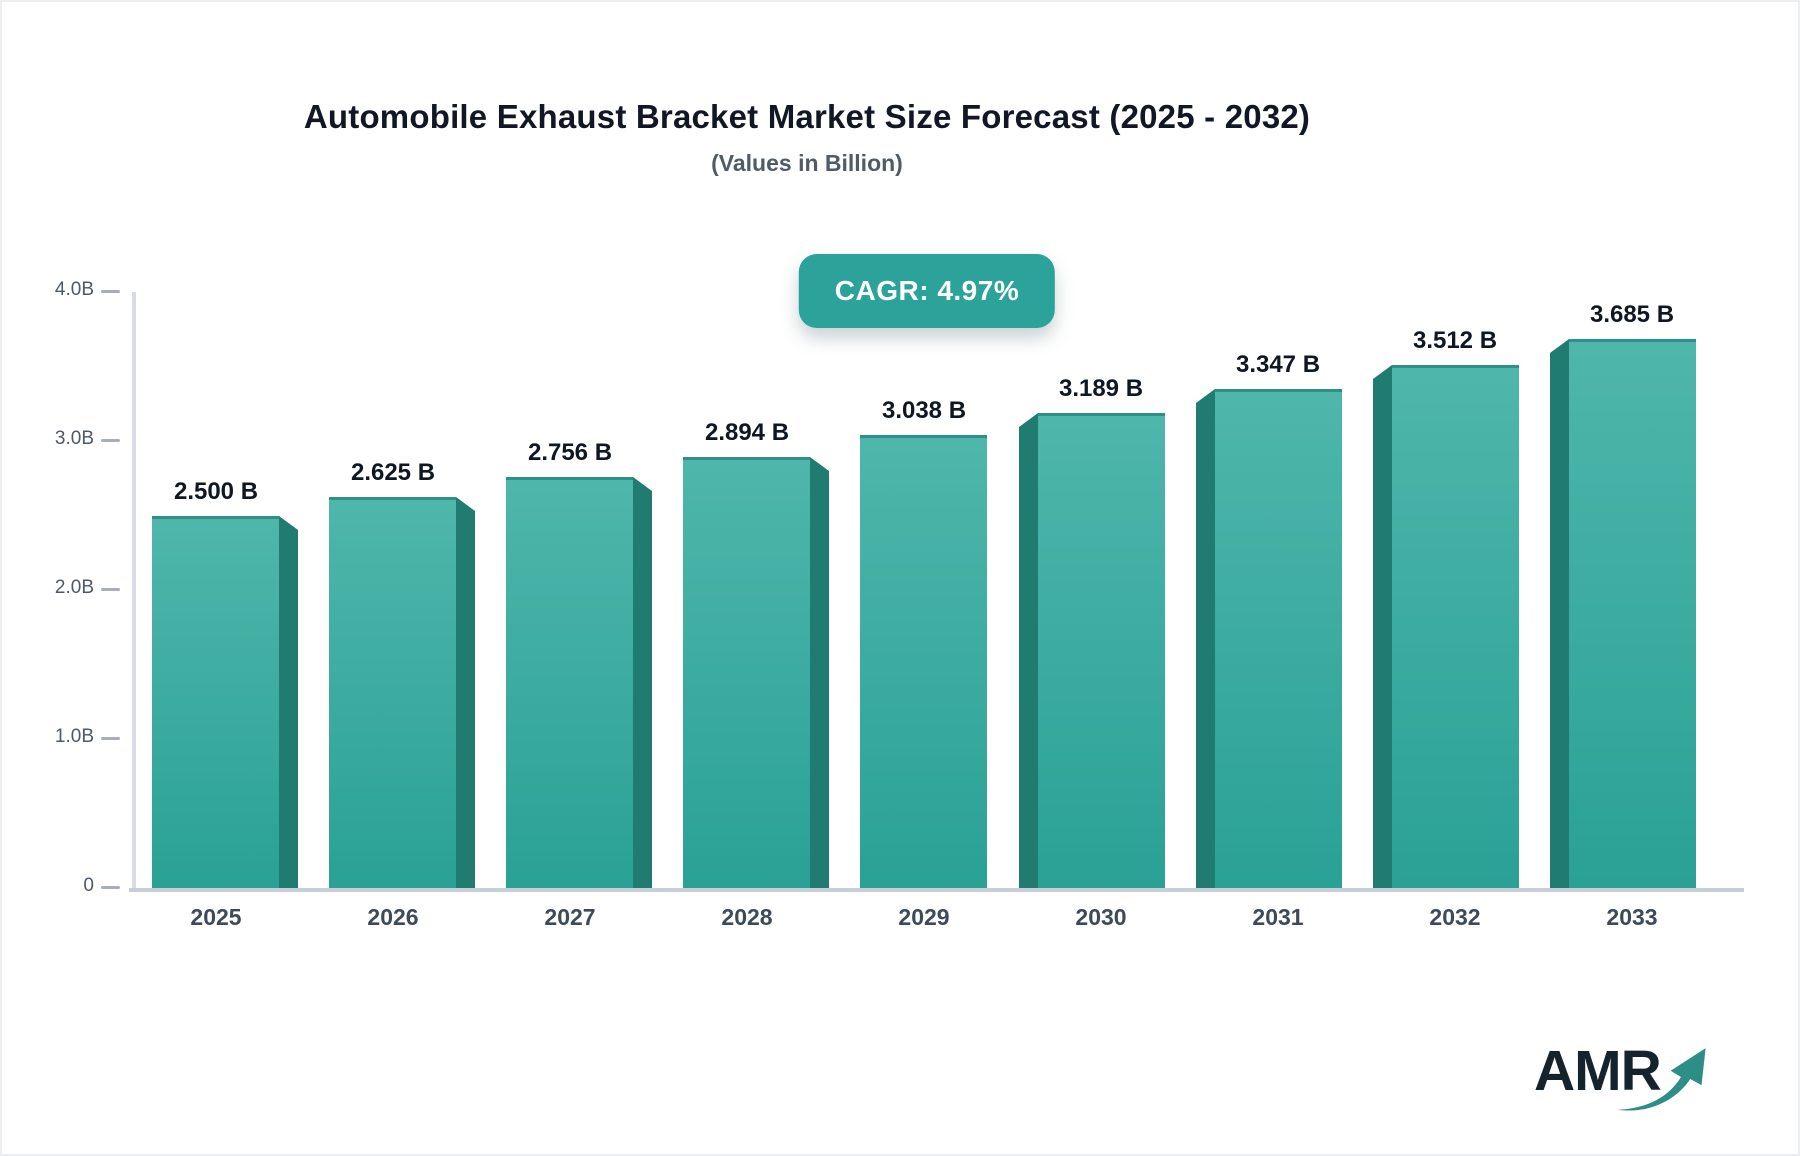 The height and width of the screenshot is (1156, 1800). What do you see at coordinates (924, 410) in the screenshot?
I see `value-label: 3.038 B` at bounding box center [924, 410].